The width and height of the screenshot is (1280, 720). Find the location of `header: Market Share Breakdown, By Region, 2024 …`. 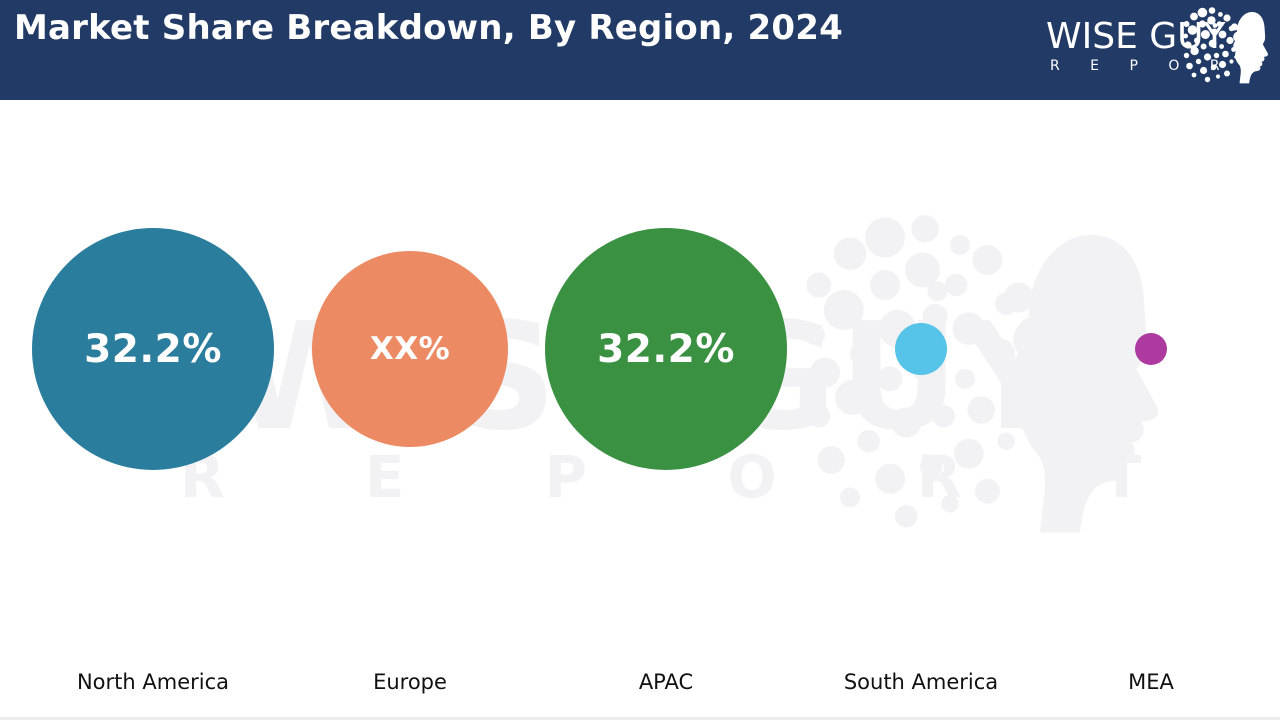

header: Market Share Breakdown, By Region, 2024 … is located at coordinates (640, 50).